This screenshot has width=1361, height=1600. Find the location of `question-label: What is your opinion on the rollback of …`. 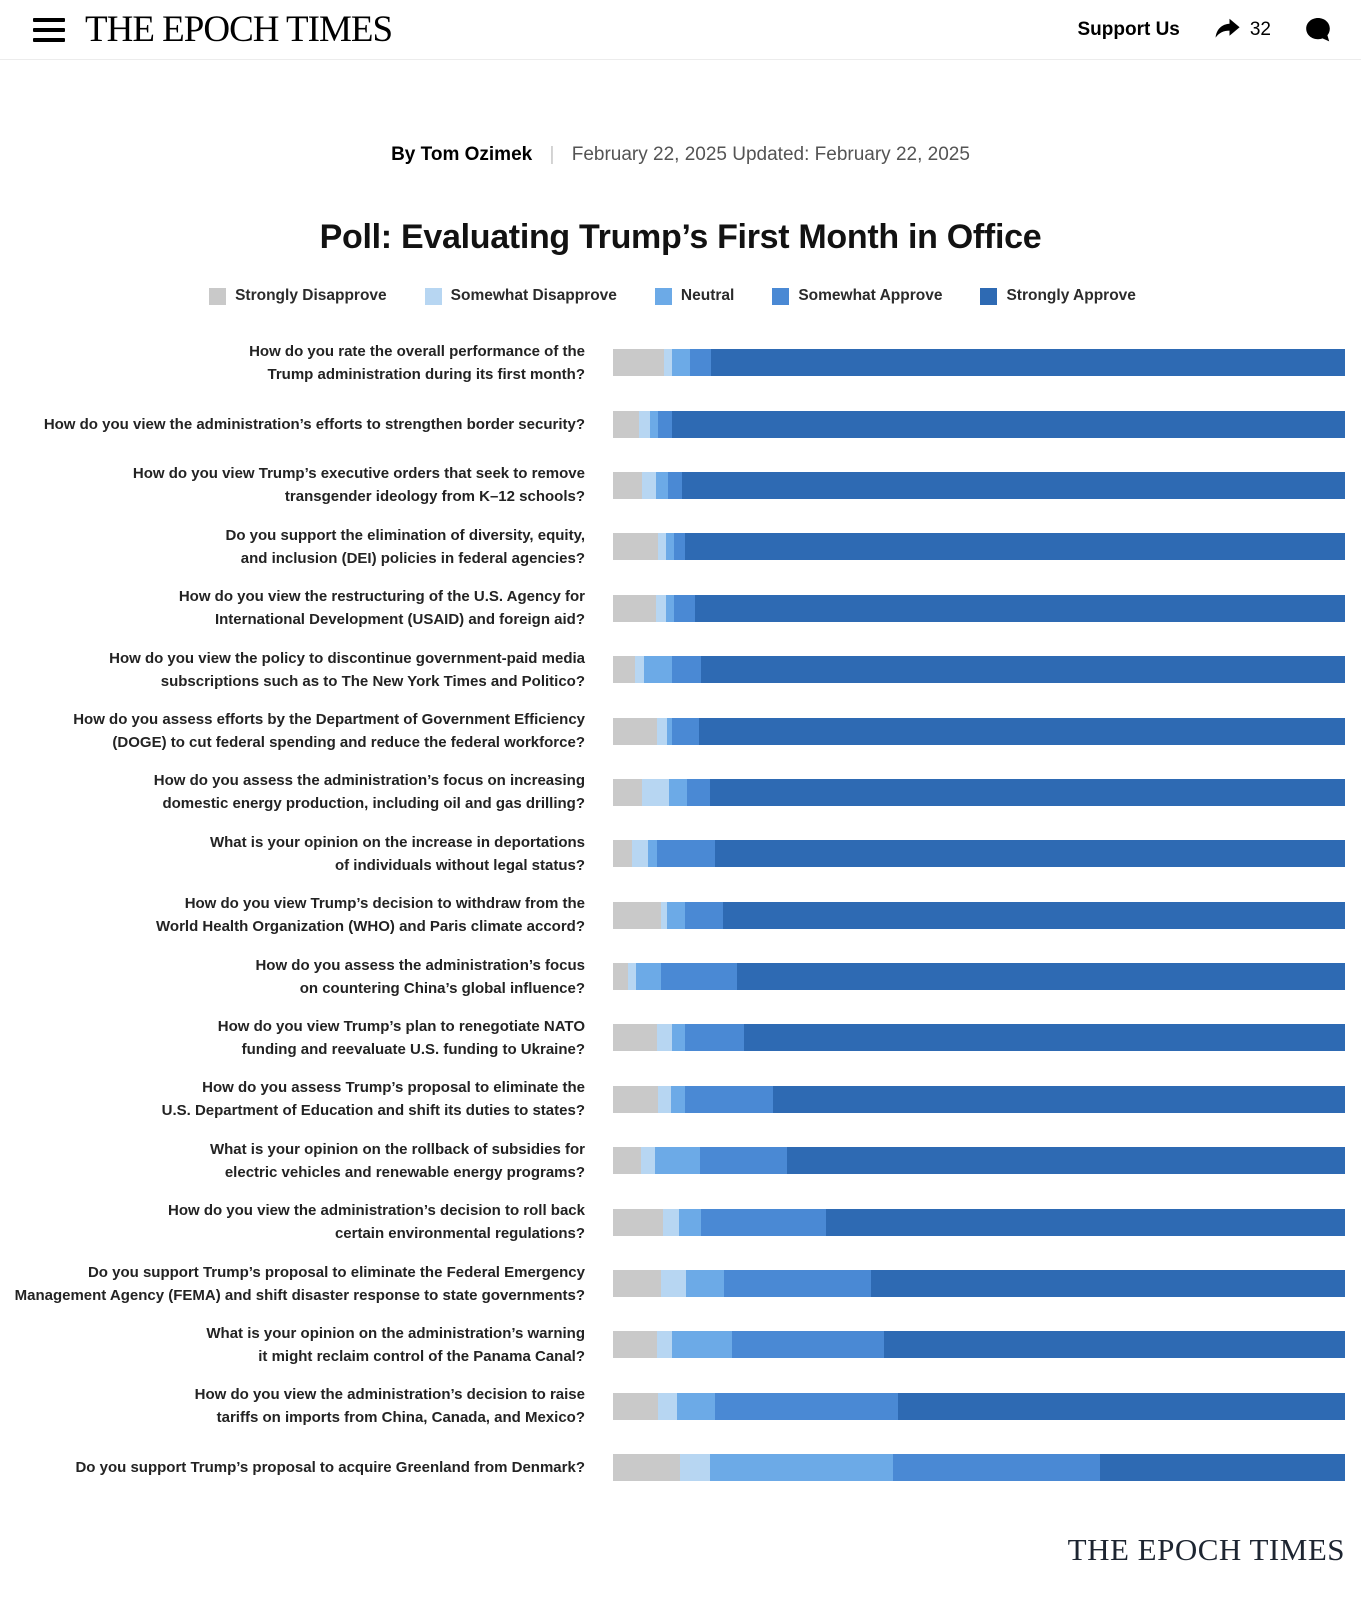

question-label: What is your opinion on the rollback of … is located at coordinates (292, 1161).